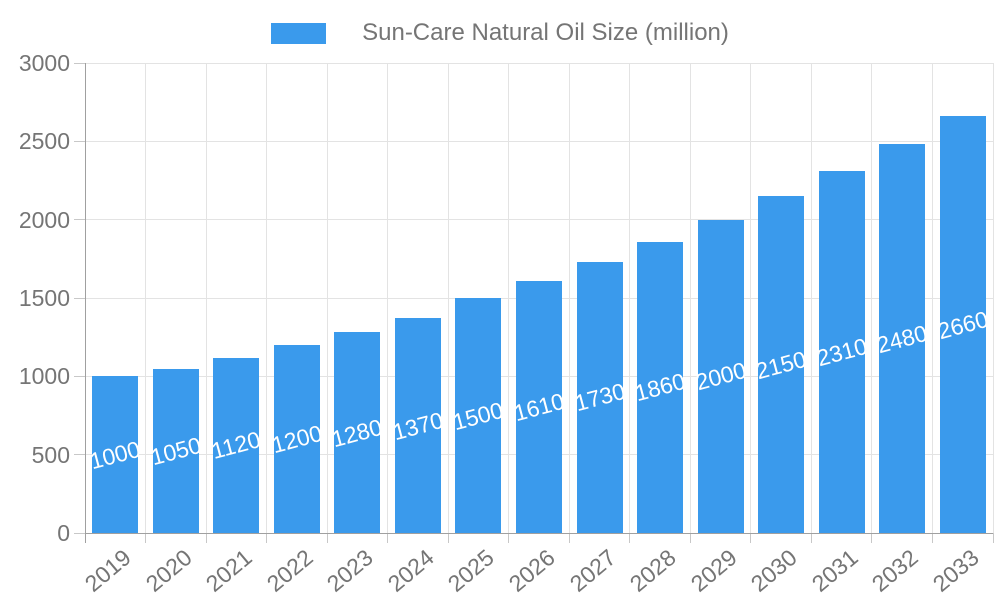  What do you see at coordinates (44, 63) in the screenshot?
I see `y-tick-label: 3000` at bounding box center [44, 63].